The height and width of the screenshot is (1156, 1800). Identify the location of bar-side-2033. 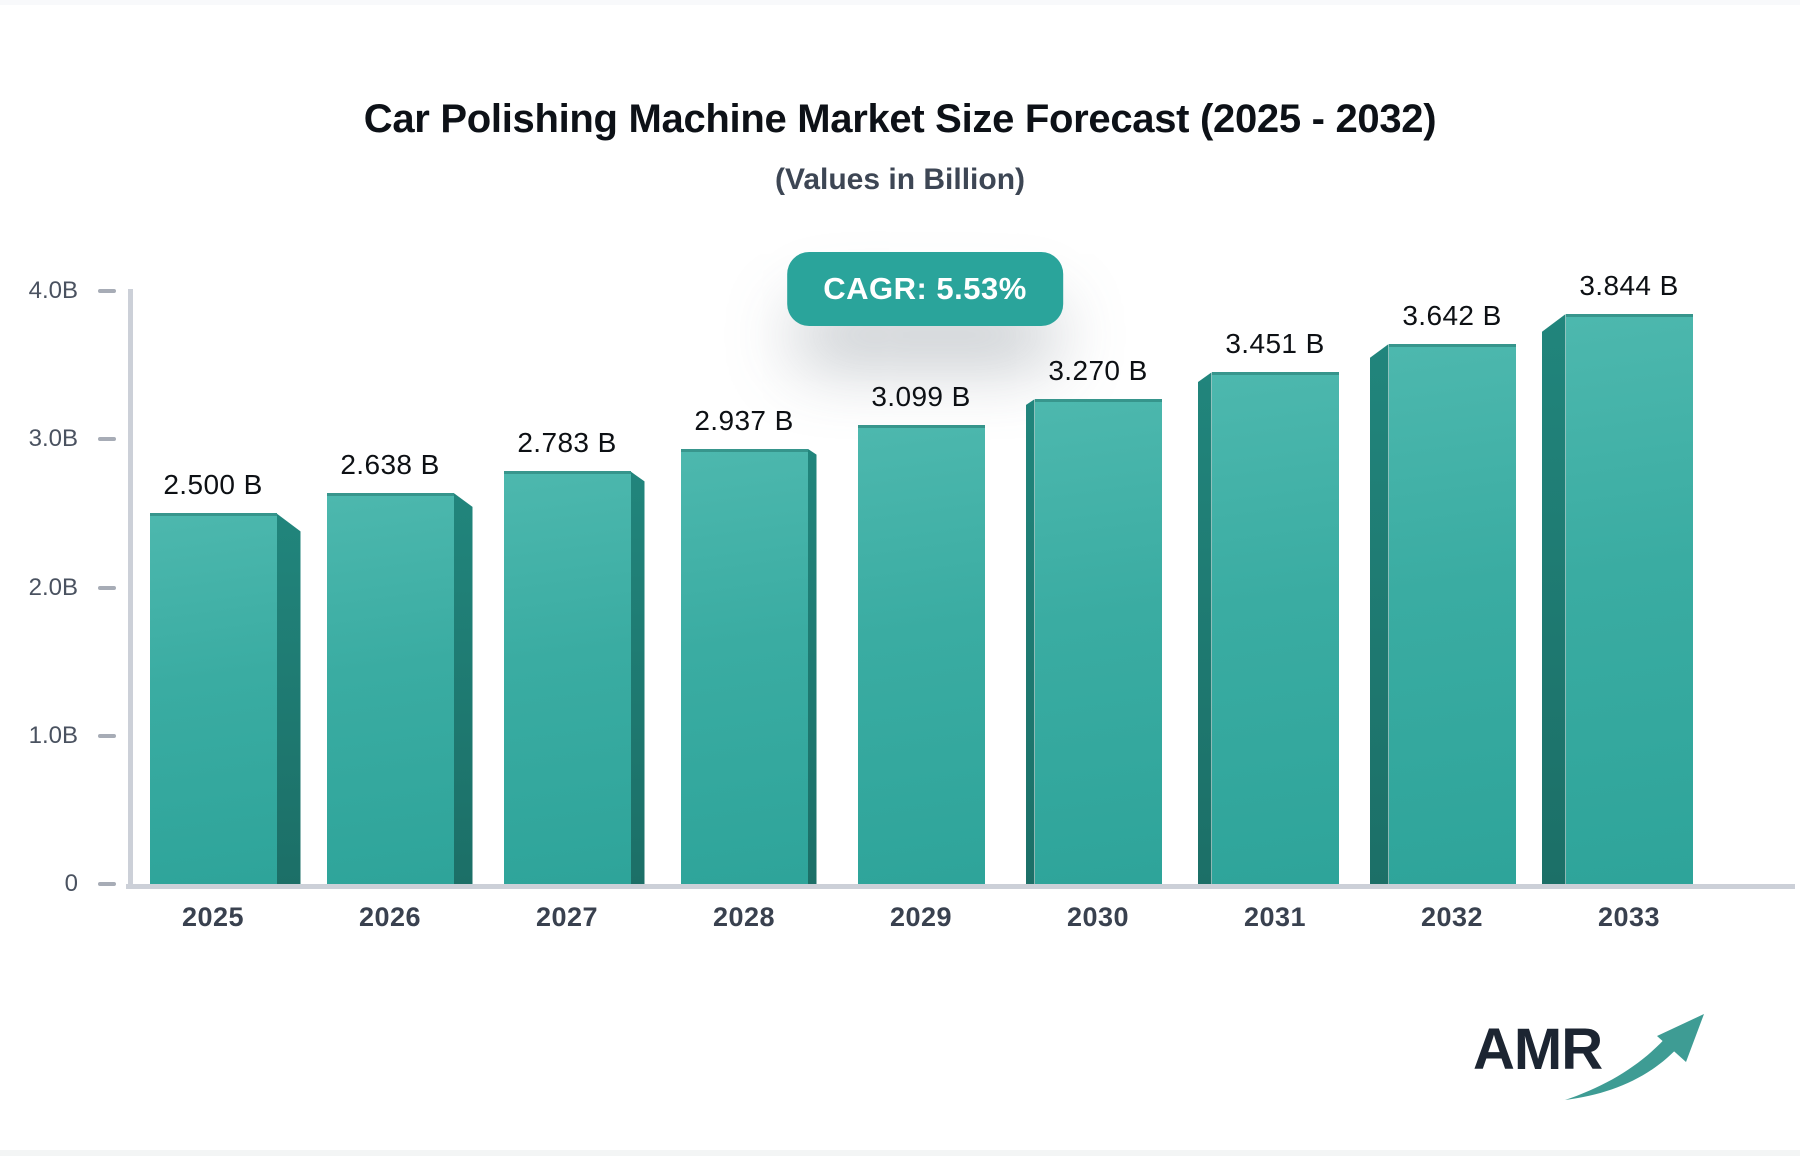
(1553, 599).